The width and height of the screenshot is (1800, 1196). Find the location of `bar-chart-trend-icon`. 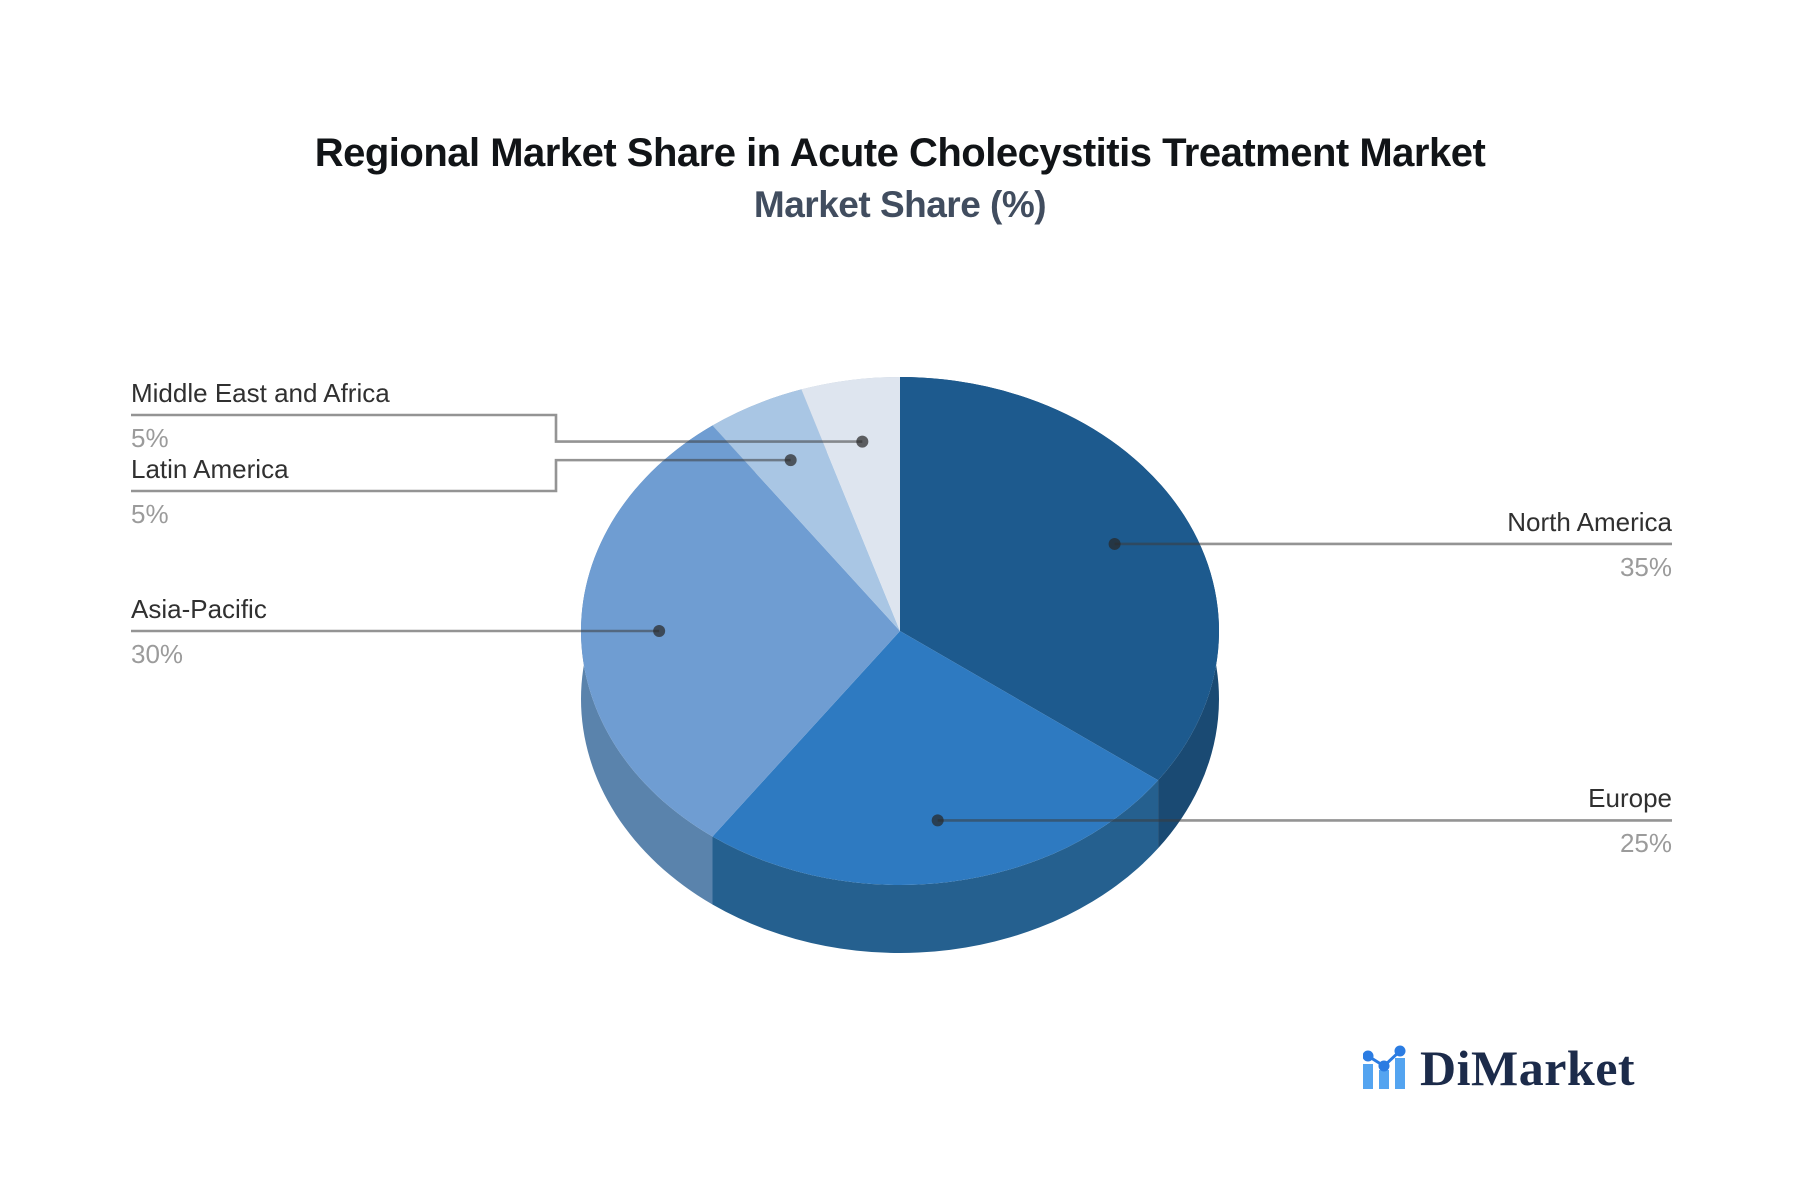

bar-chart-trend-icon is located at coordinates (1384, 1067).